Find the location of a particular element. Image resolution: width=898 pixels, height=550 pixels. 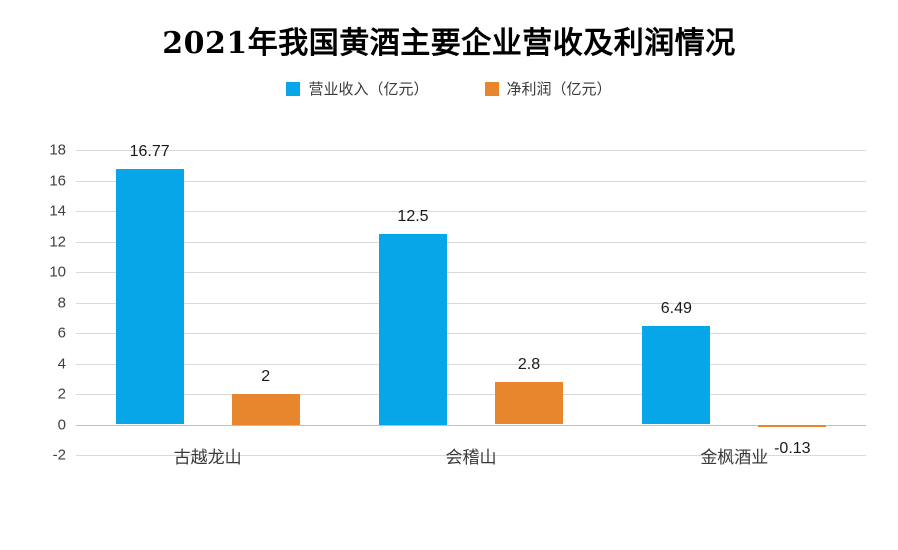

y-tick-label: 10 is located at coordinates (57, 272).